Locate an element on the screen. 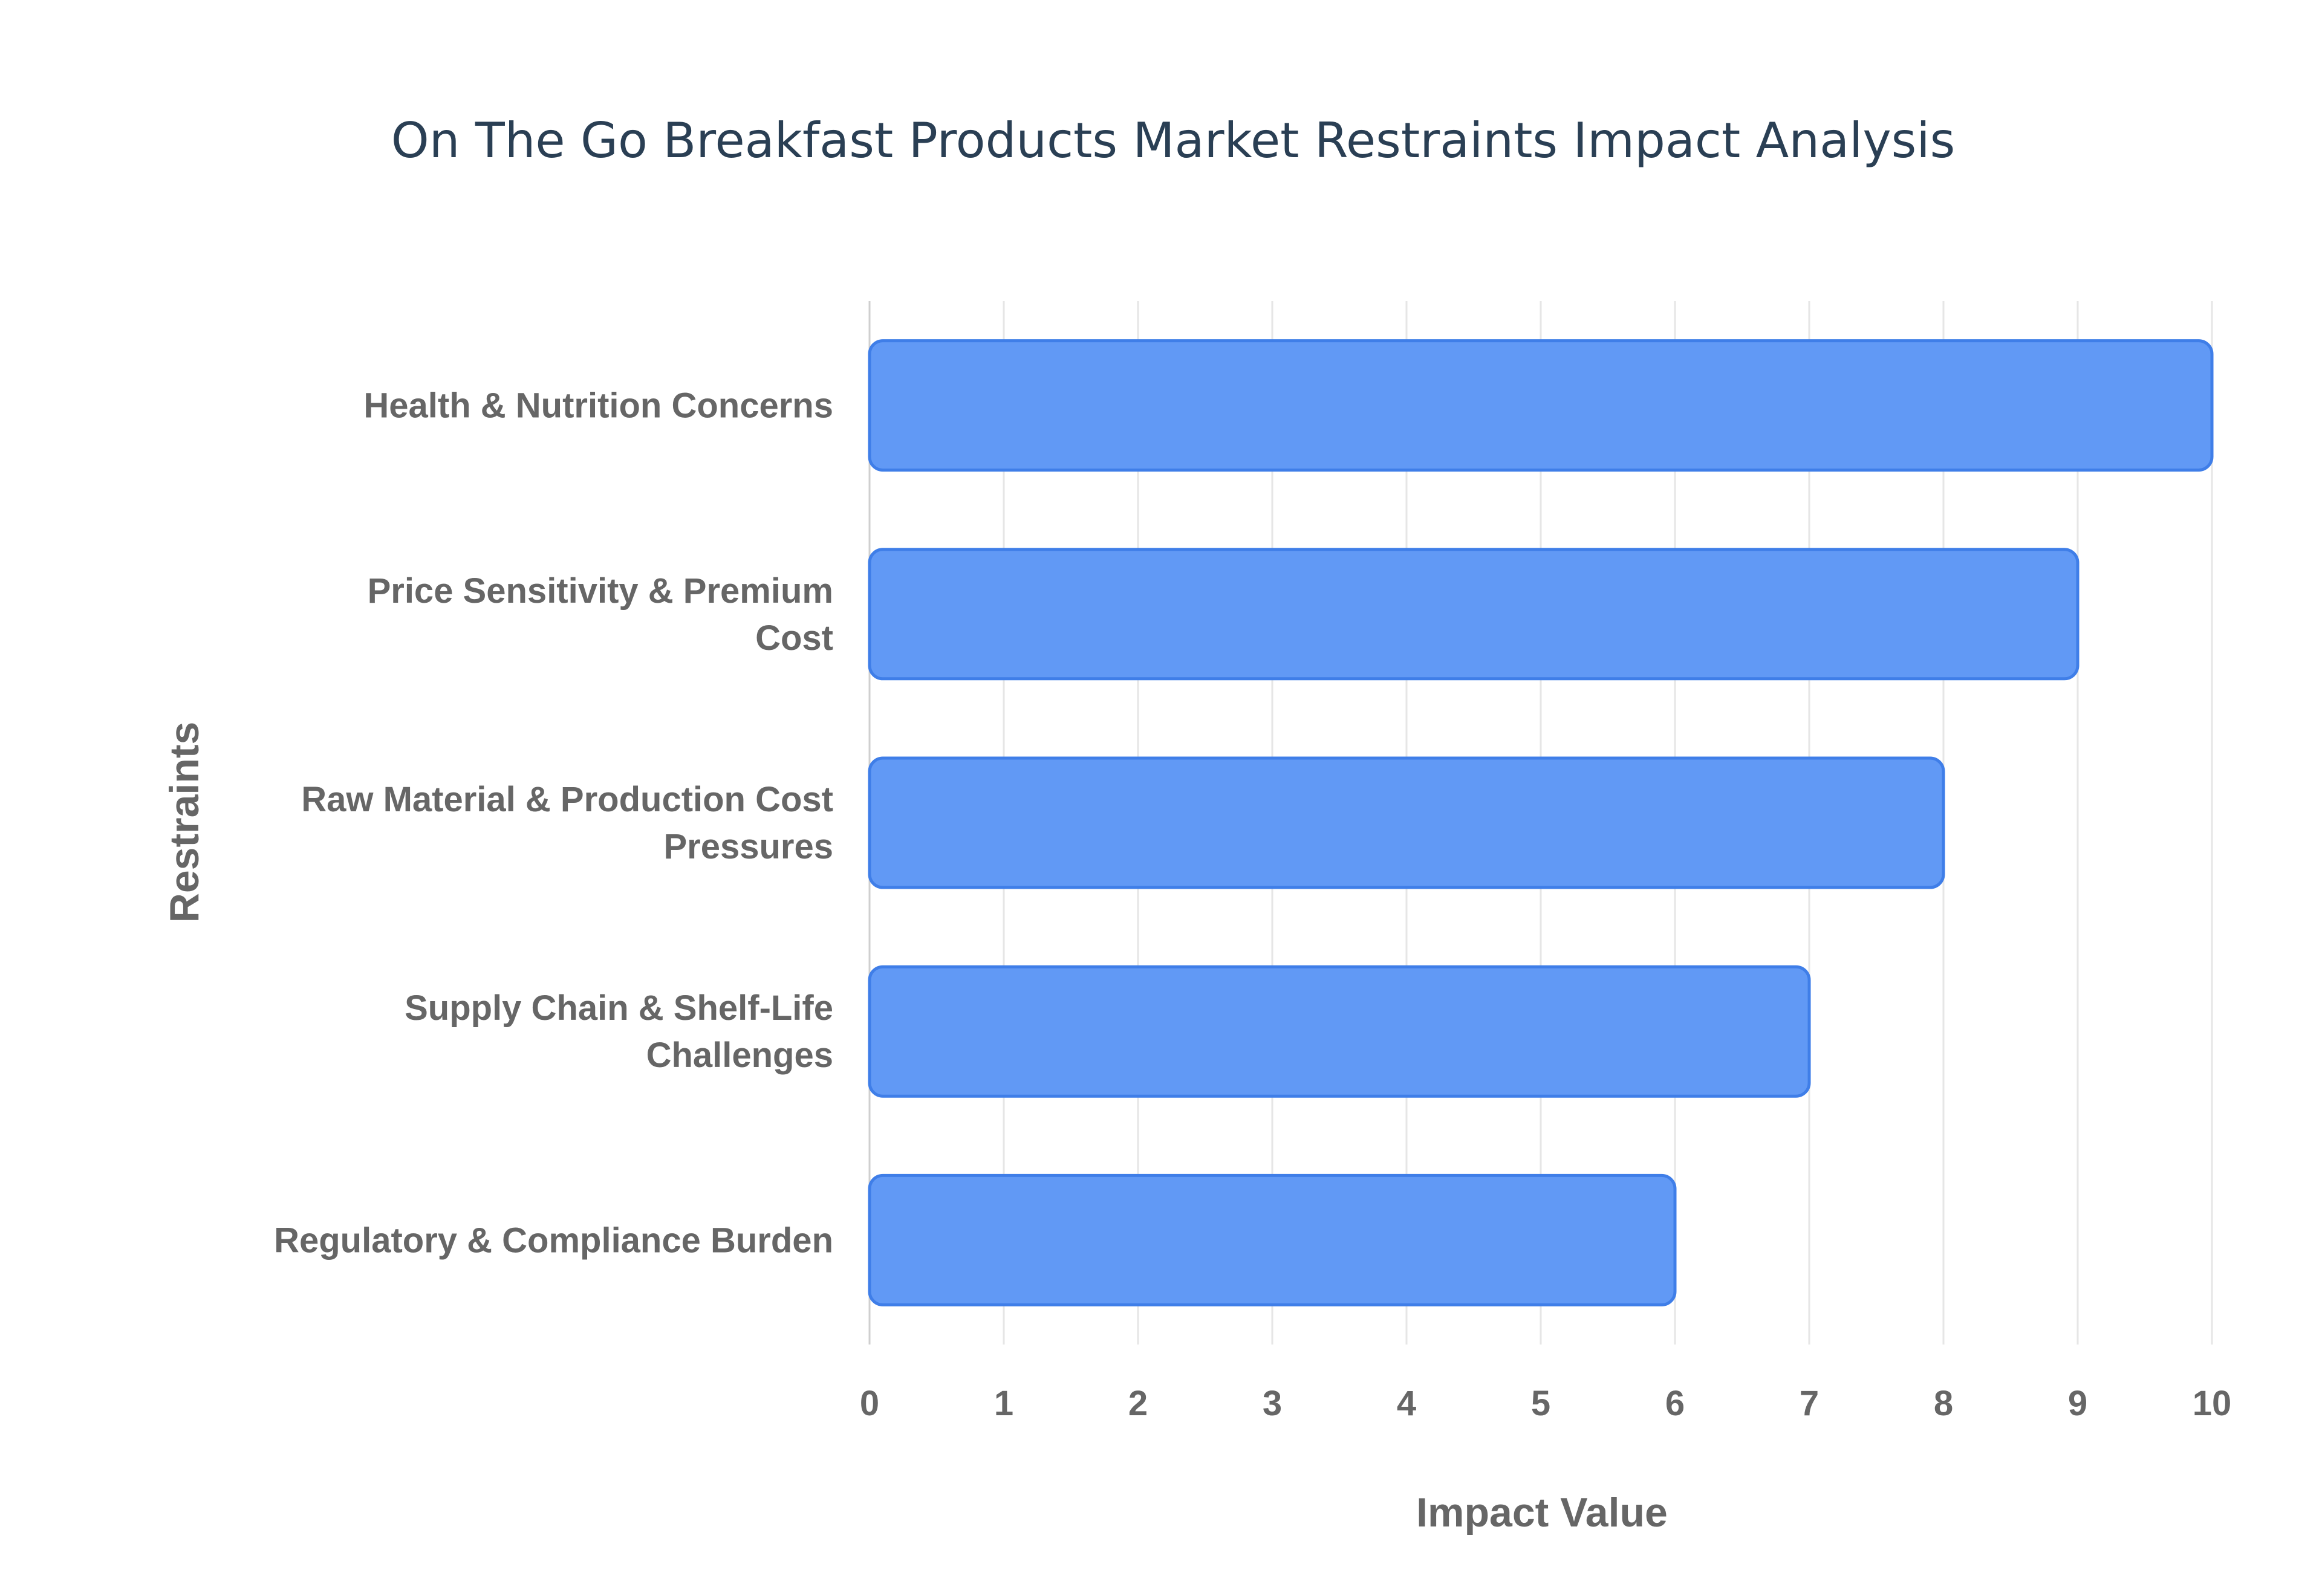 Image resolution: width=2322 pixels, height=1596 pixels. category-label: Supply Chain & Shelf-Life is located at coordinates (619, 1008).